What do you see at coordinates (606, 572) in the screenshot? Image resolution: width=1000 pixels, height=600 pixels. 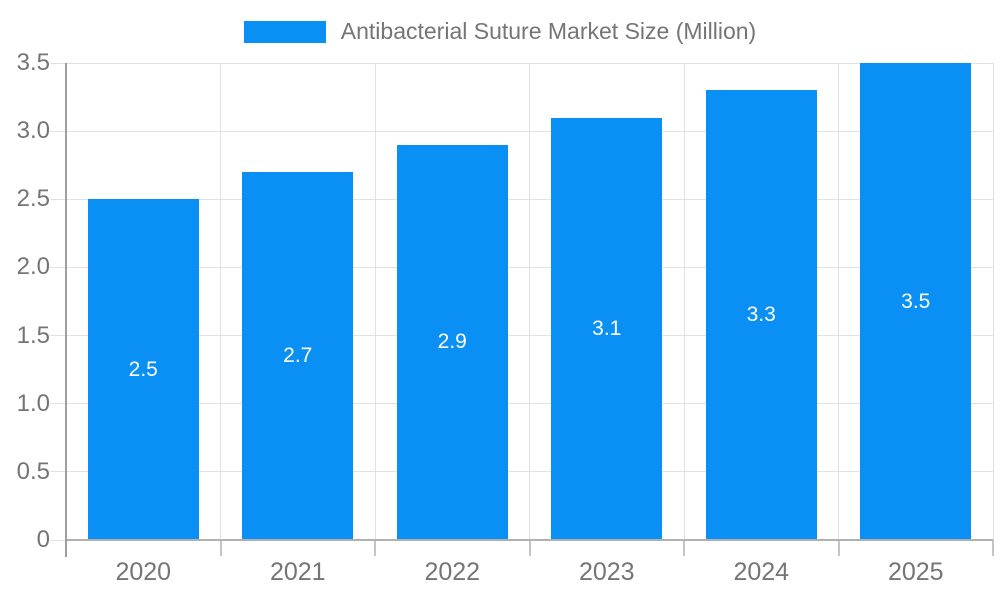 I see `x-tick-label: 2023` at bounding box center [606, 572].